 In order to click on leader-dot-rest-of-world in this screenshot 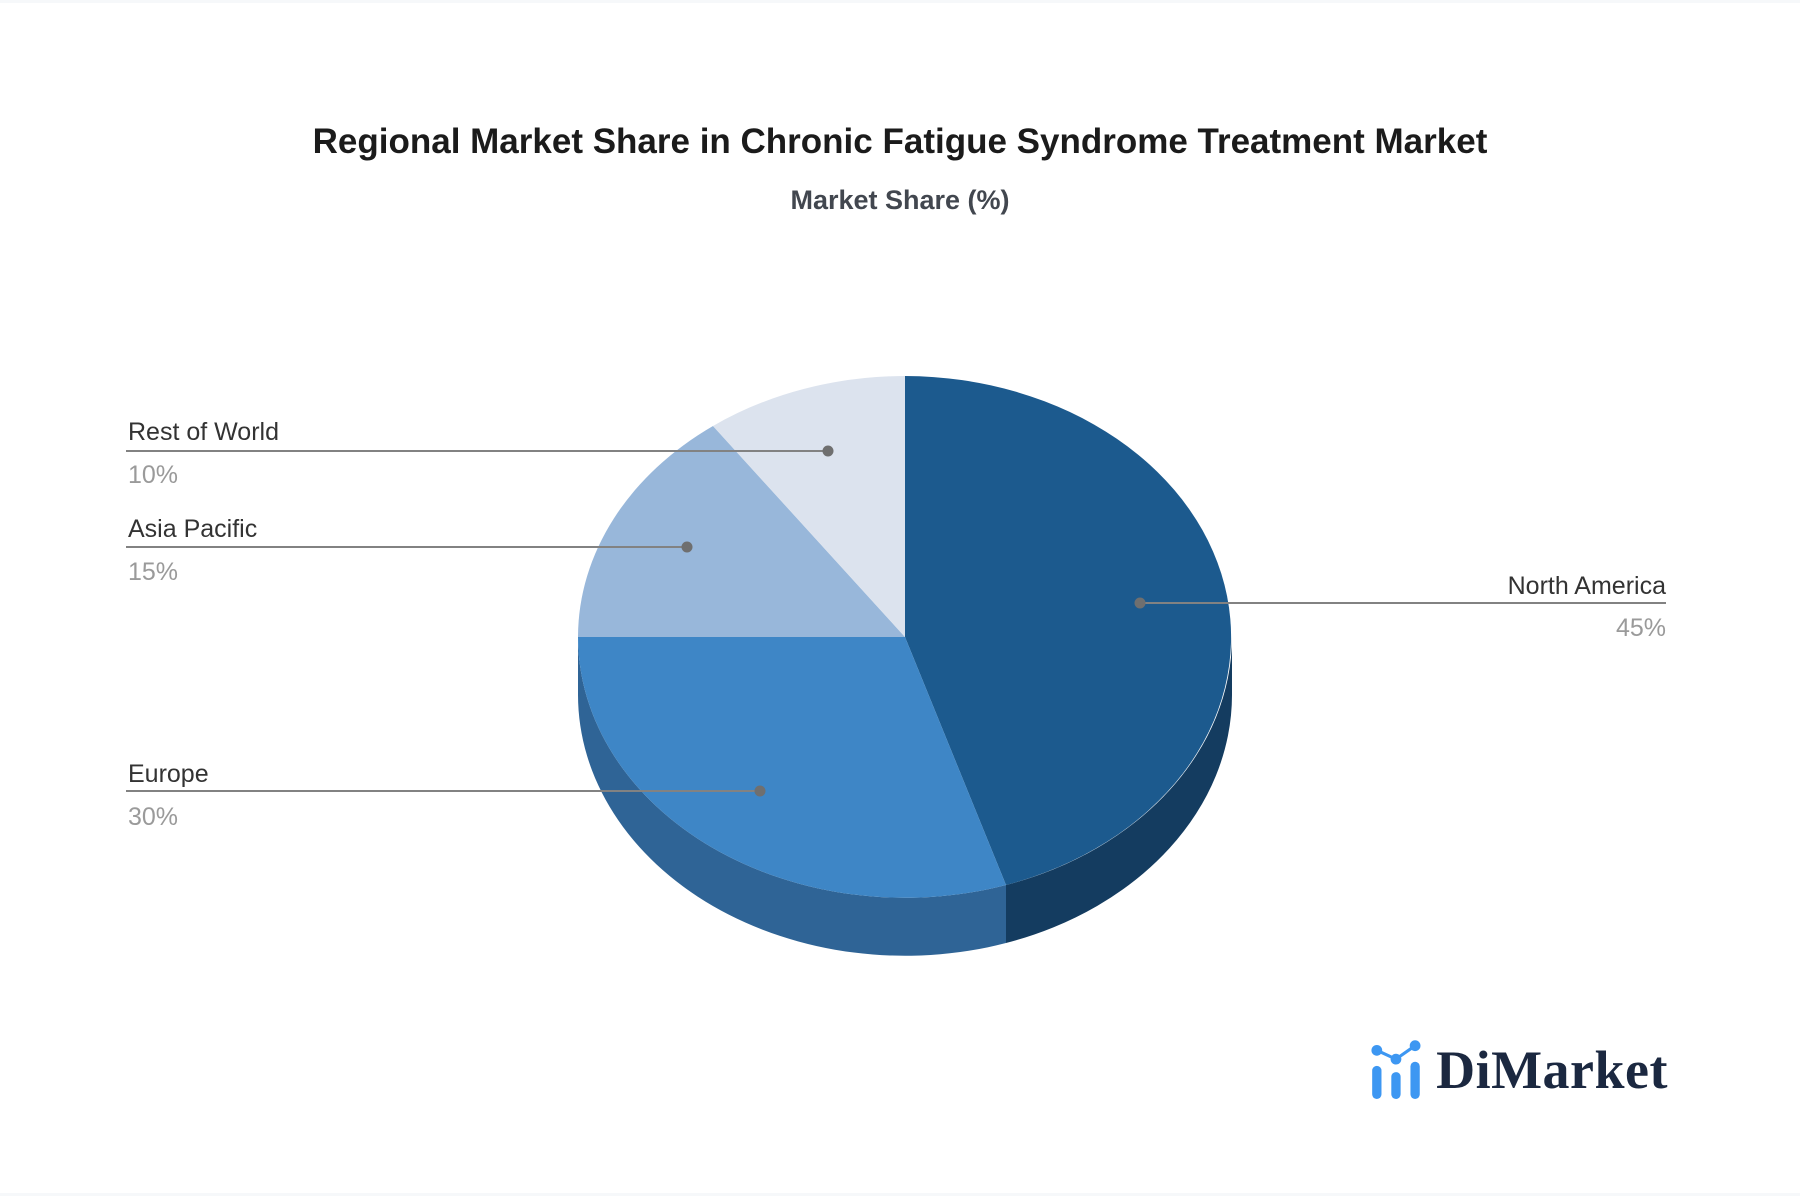, I will do `click(828, 451)`.